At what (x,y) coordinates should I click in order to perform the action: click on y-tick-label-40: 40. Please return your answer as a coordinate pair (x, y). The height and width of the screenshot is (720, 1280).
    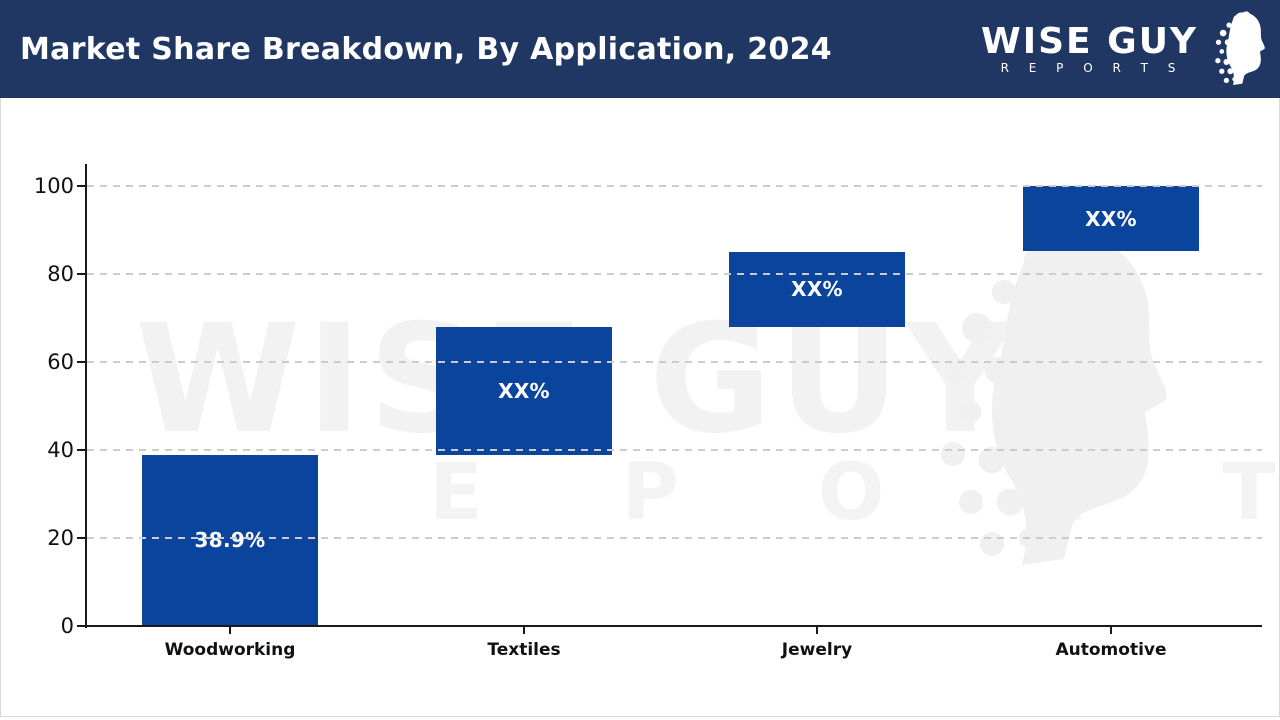
    Looking at the image, I should click on (60, 450).